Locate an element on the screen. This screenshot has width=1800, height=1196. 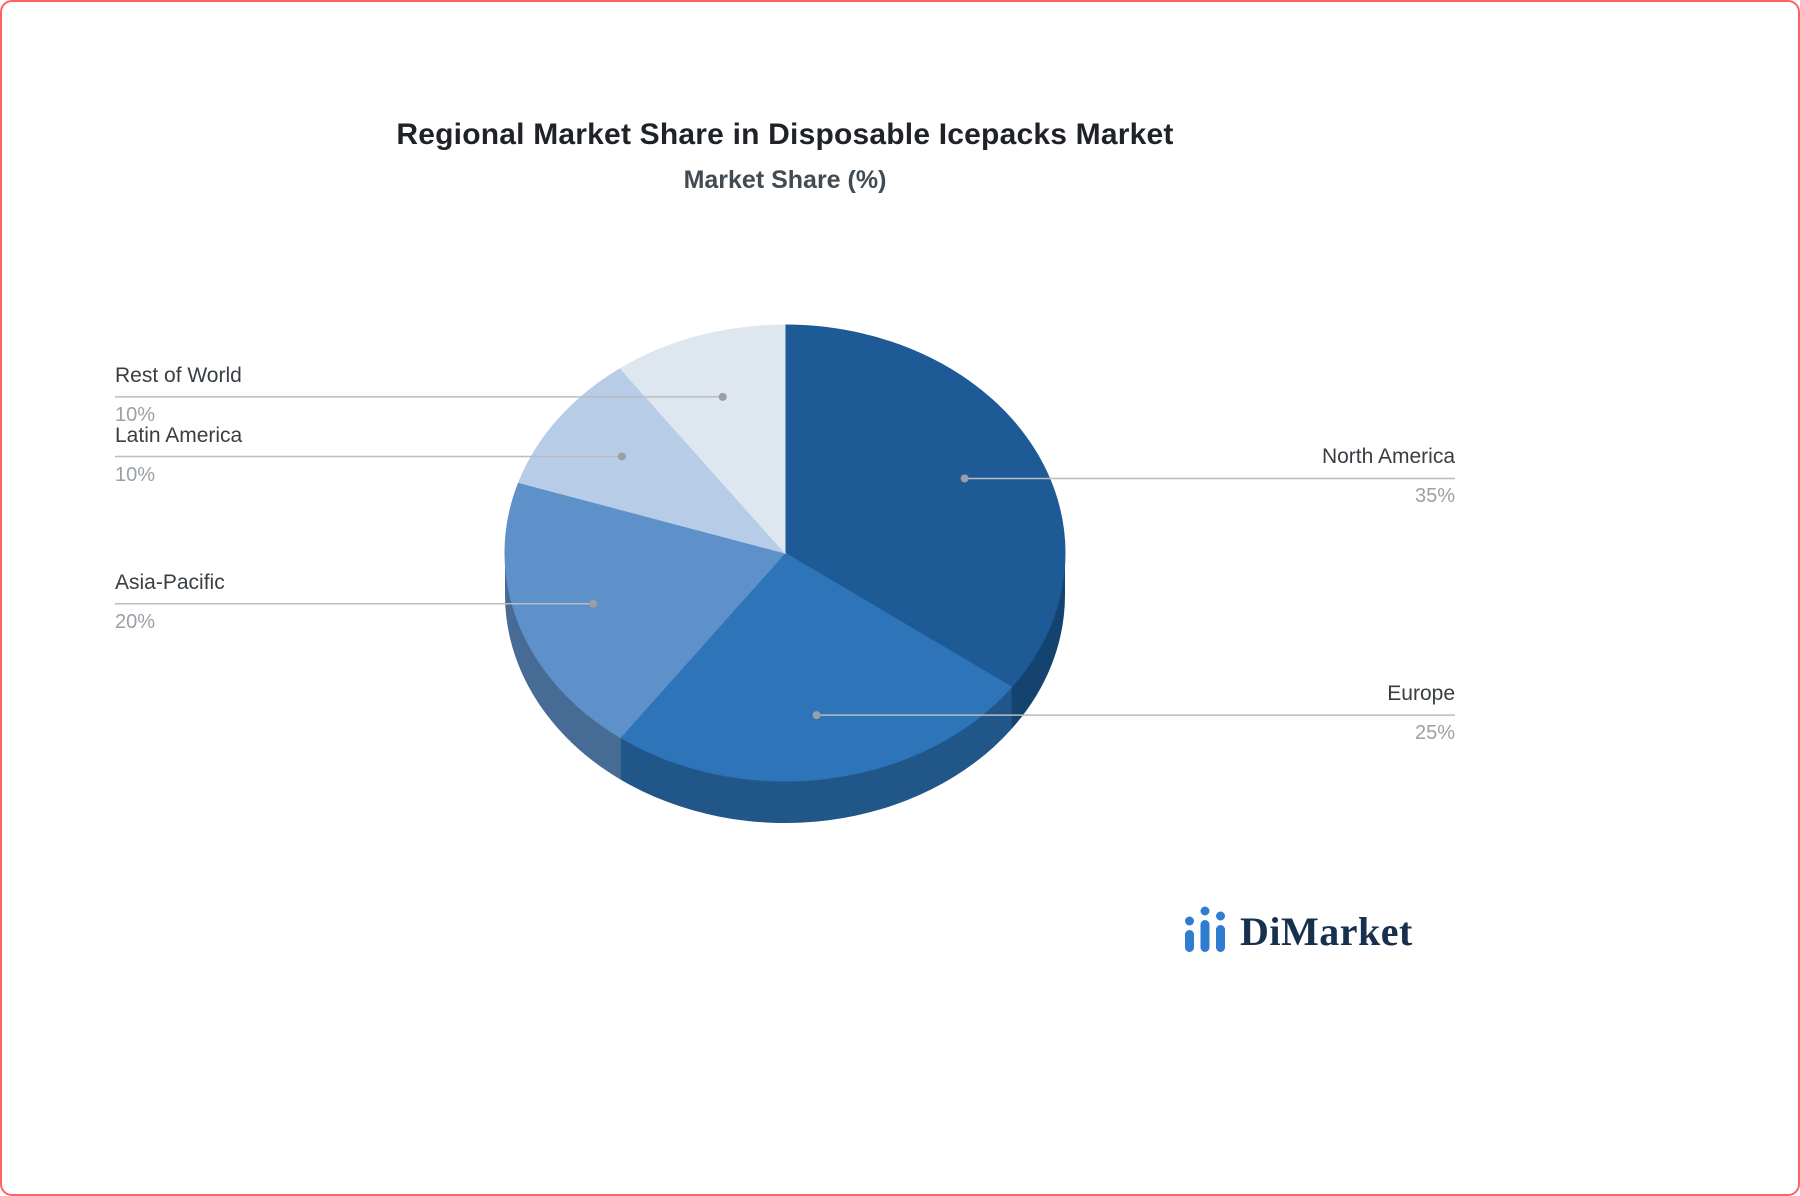
pie-label-name: North America is located at coordinates (1388, 457).